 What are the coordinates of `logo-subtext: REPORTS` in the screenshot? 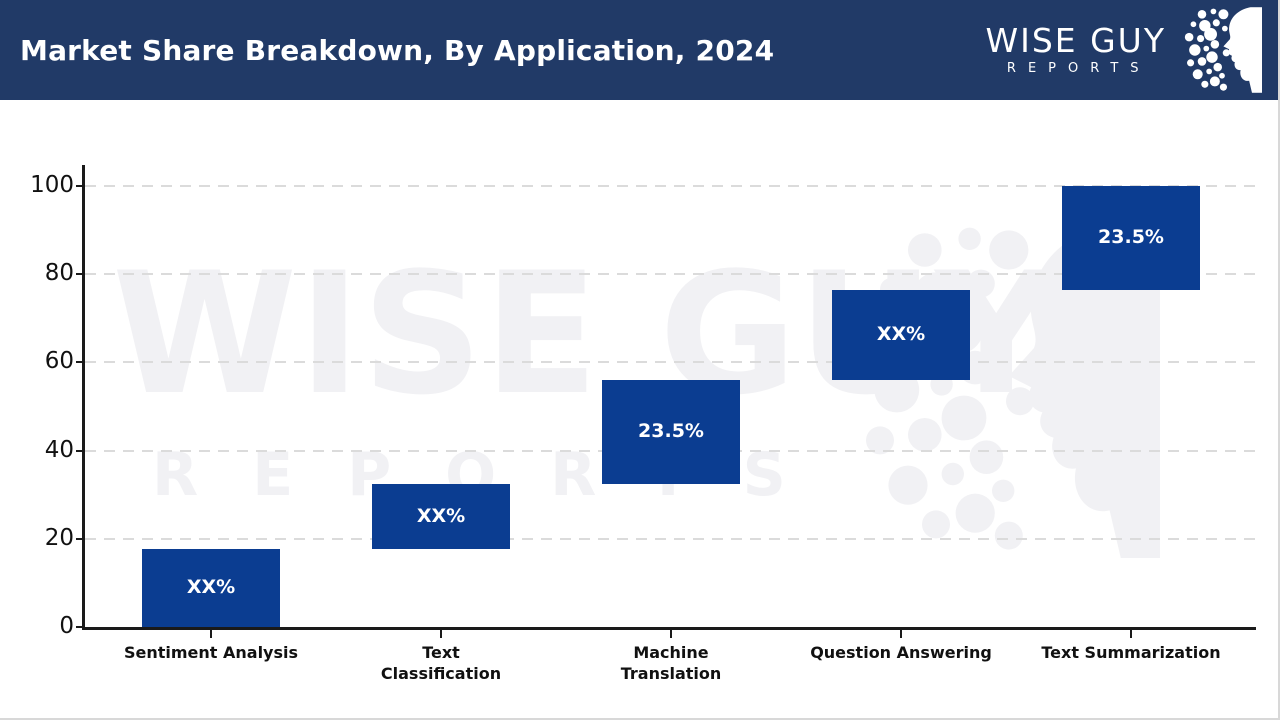 It's located at (1078, 68).